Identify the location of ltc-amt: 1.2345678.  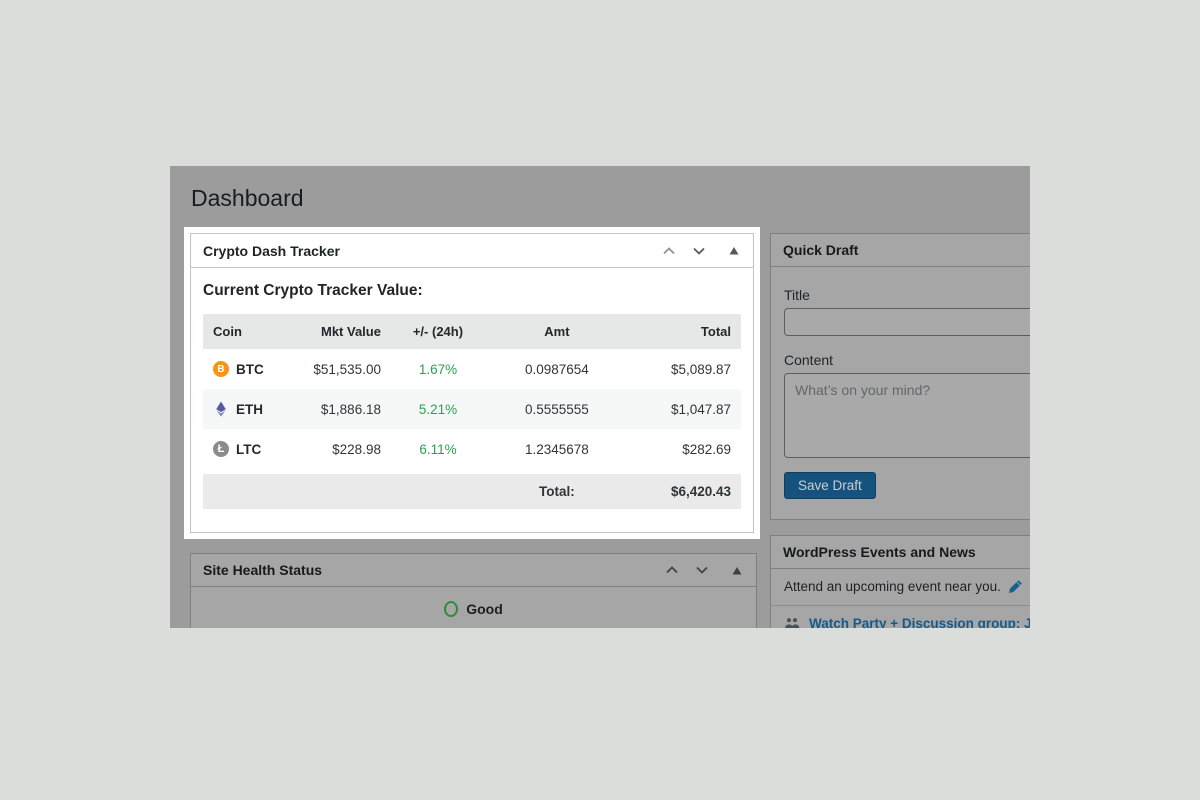
(556, 449).